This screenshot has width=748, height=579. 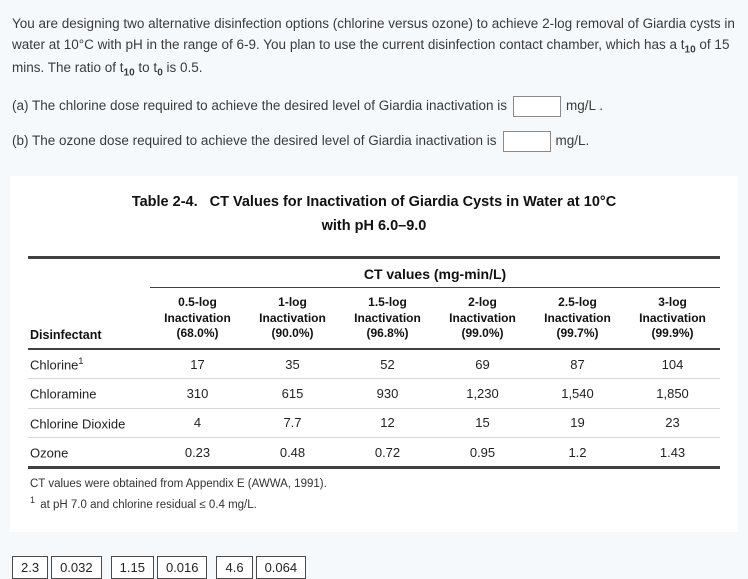 I want to click on ct-cell: 1,540, so click(x=577, y=393).